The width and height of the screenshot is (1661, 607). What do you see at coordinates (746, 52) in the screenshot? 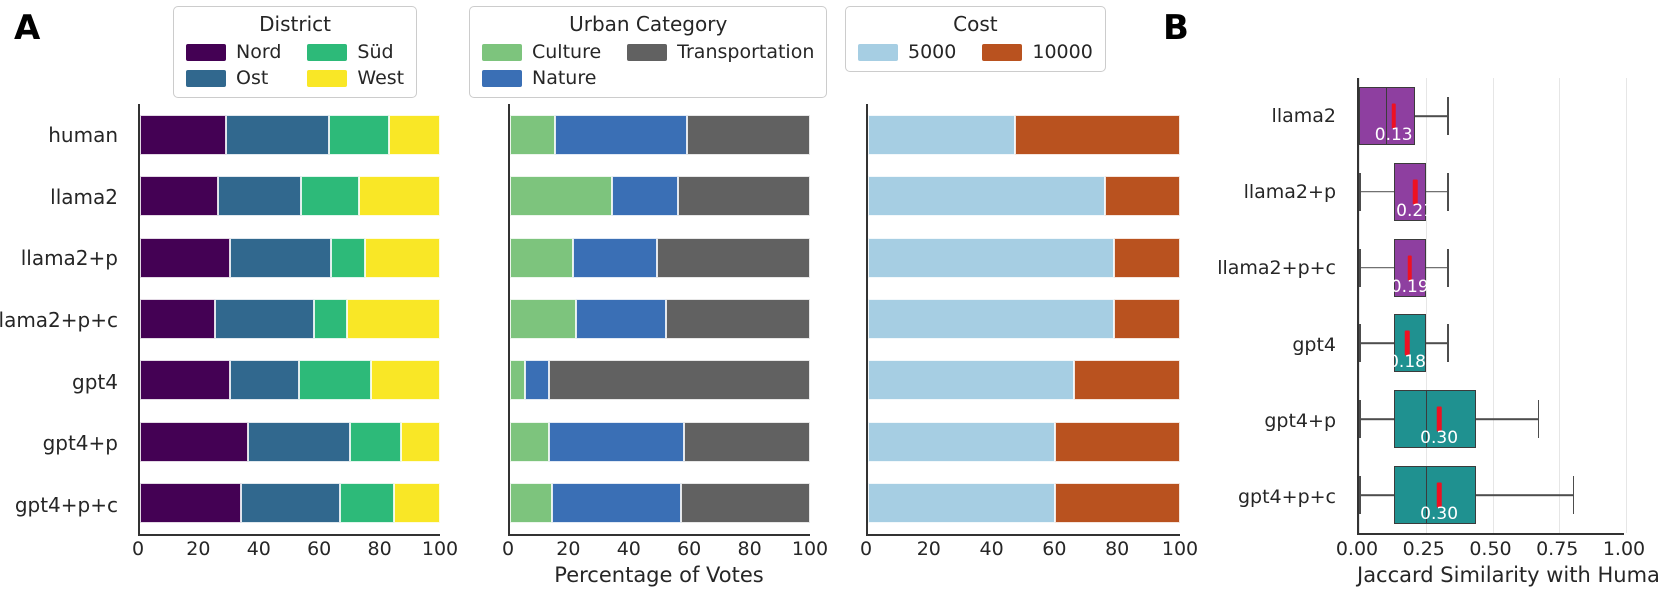
I see `legend-label: Transportation` at bounding box center [746, 52].